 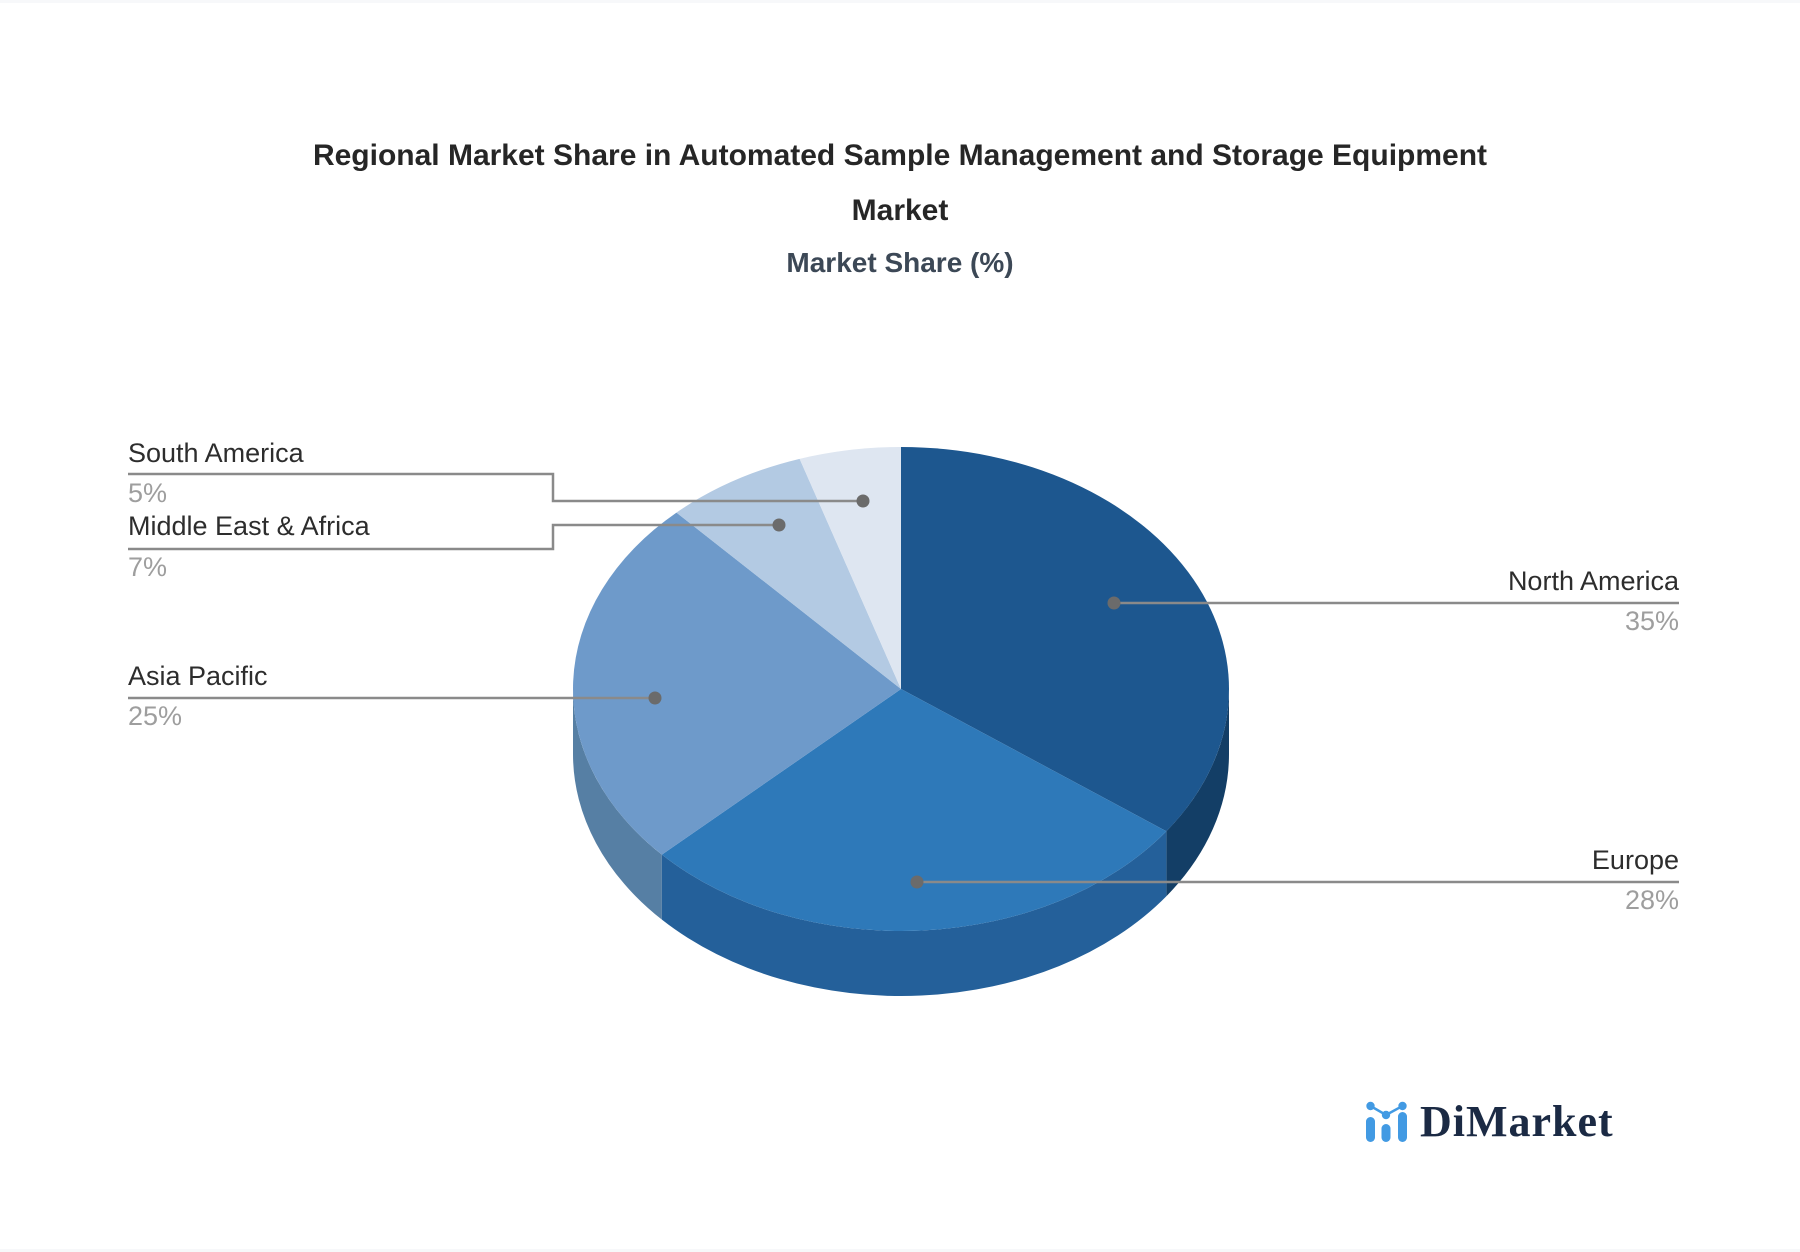 I want to click on pie-rim-europe, so click(x=914, y=913).